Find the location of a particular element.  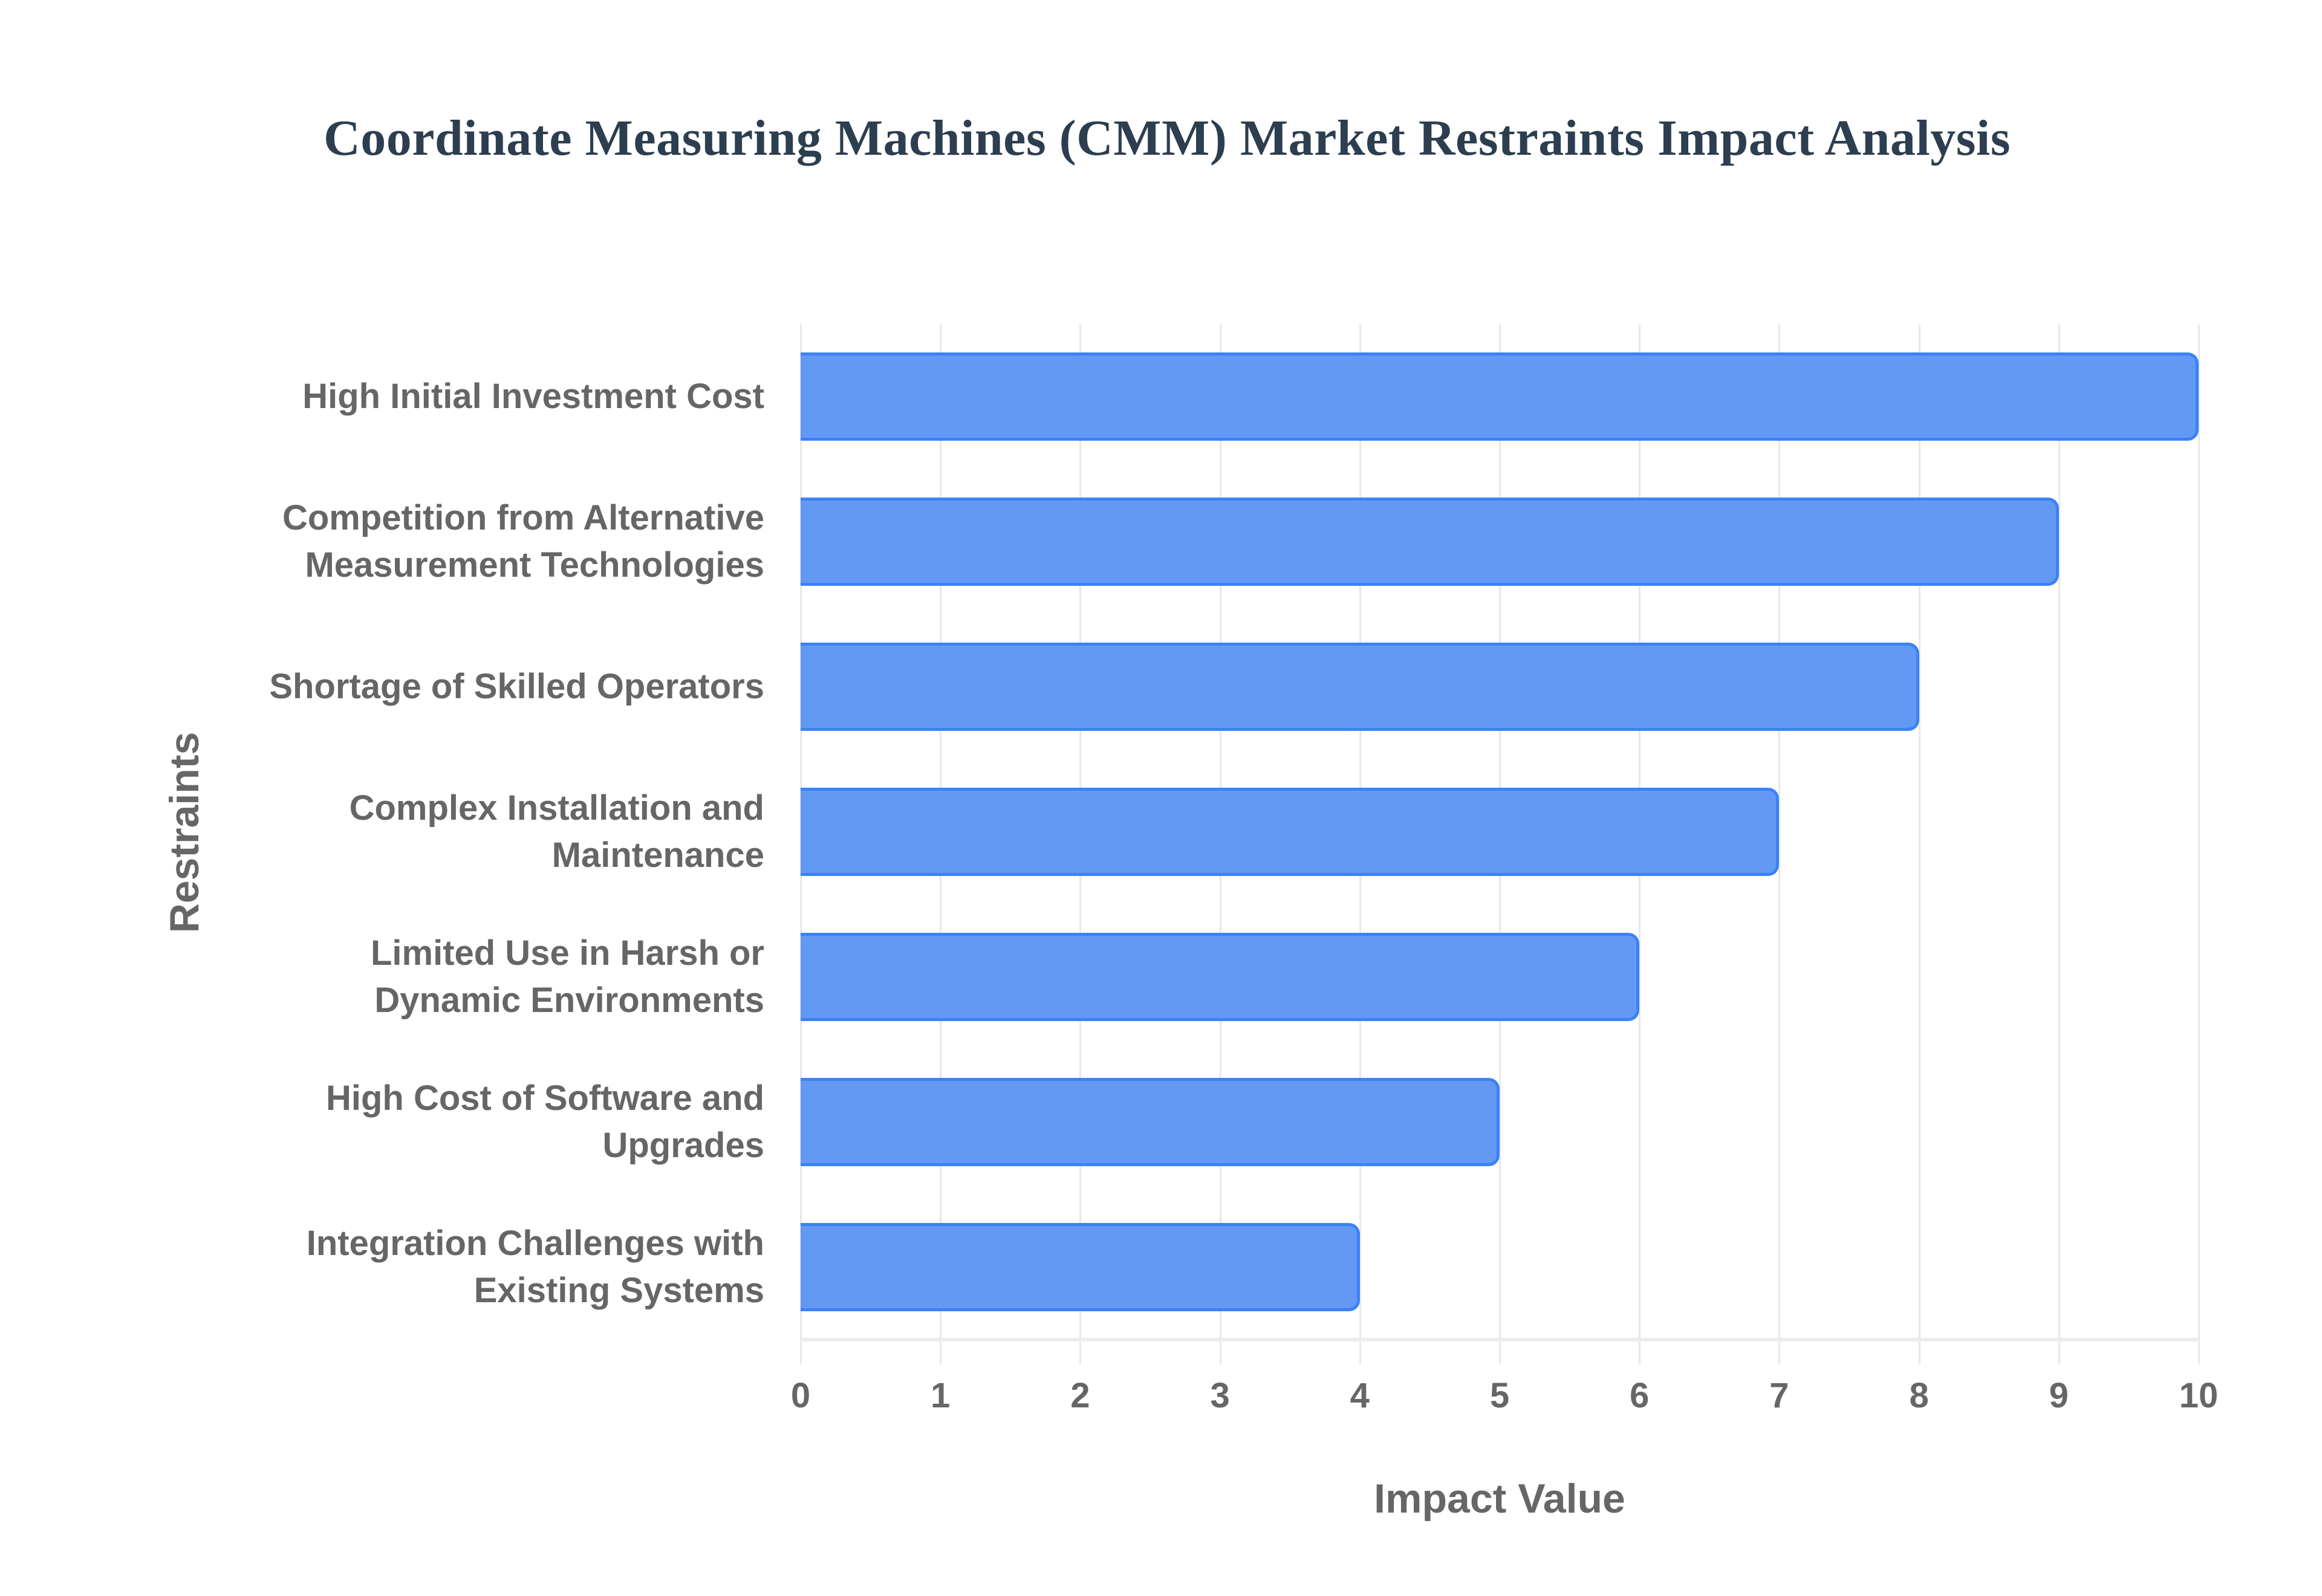

x-tick-label: 0 is located at coordinates (800, 1395).